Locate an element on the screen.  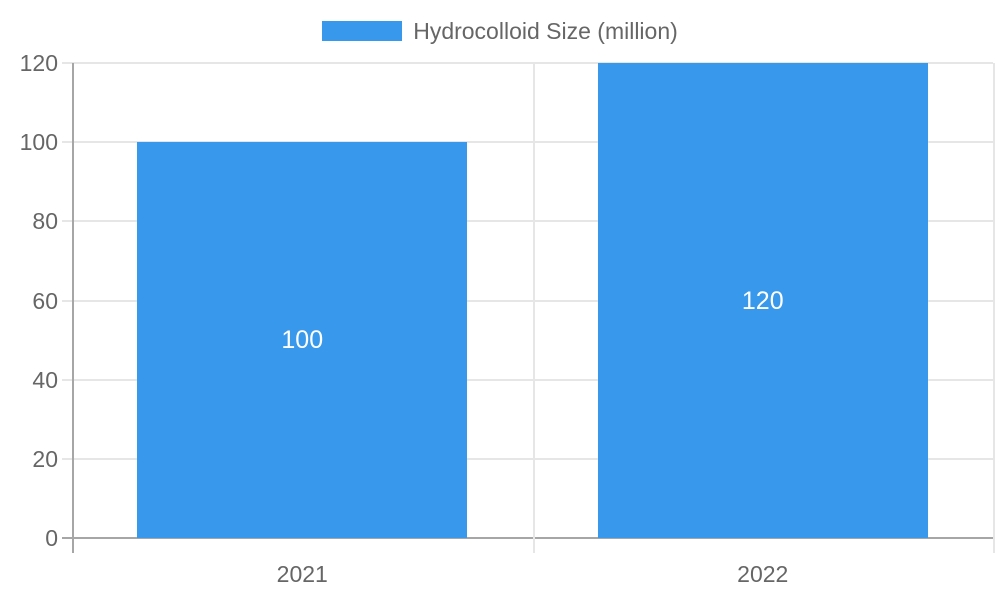
chart-legend: Hydrocolloid Size (million) is located at coordinates (500, 31).